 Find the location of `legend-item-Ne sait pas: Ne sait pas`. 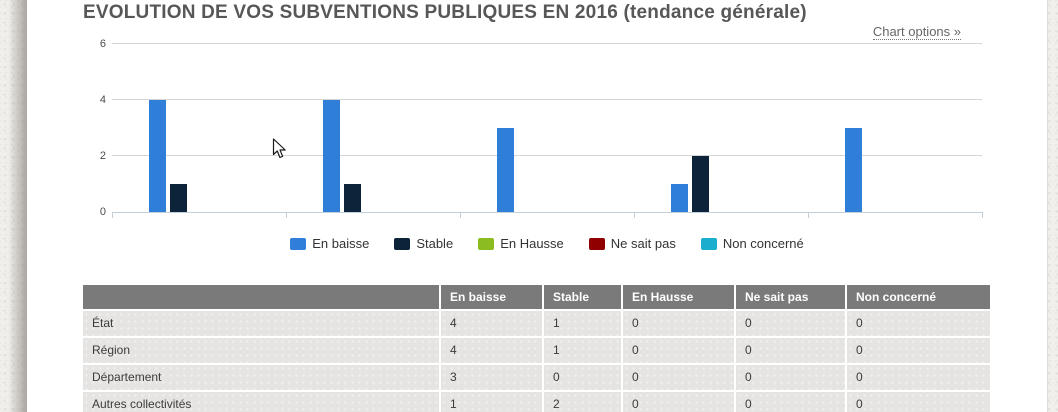

legend-item-Ne sait pas: Ne sait pas is located at coordinates (632, 243).